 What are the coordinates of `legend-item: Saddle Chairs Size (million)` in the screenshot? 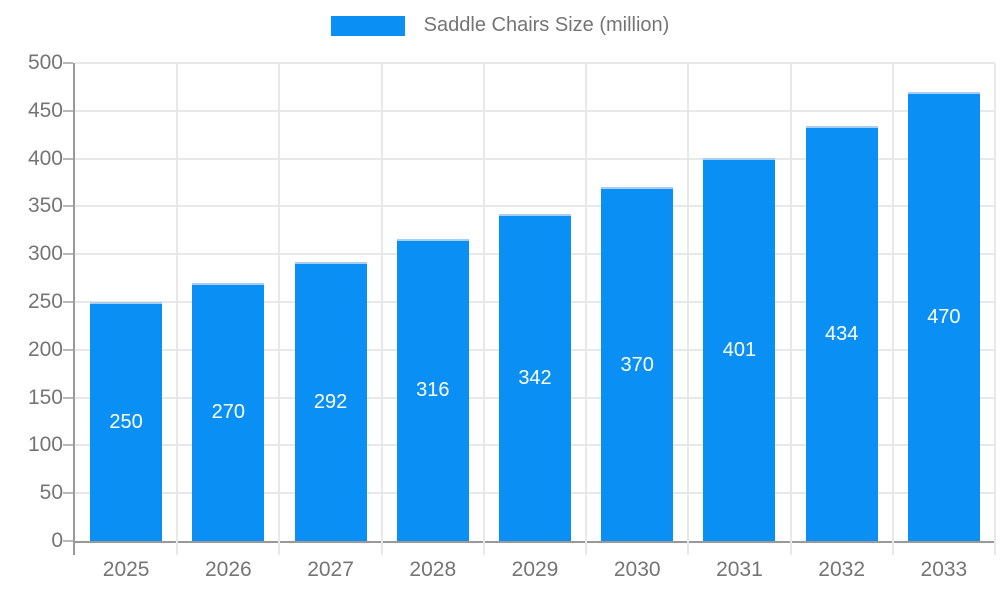 It's located at (500, 25).